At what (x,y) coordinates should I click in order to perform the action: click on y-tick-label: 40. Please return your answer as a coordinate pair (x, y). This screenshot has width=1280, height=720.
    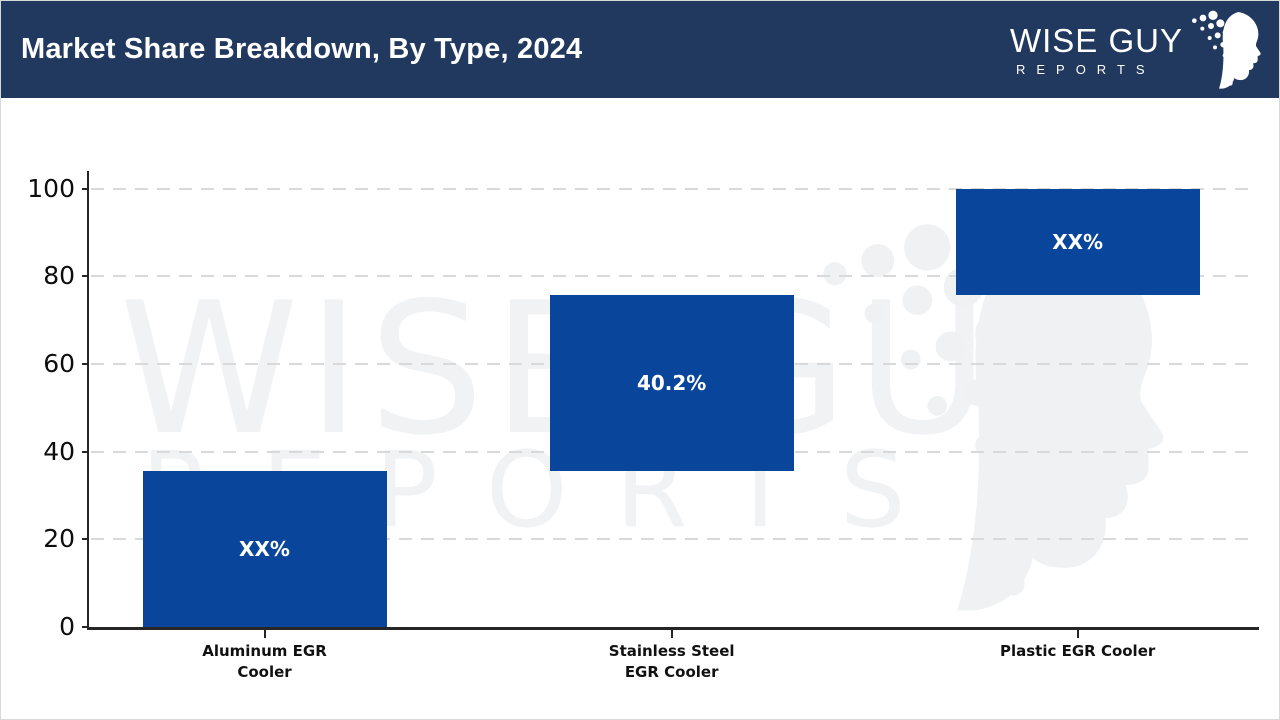
    Looking at the image, I should click on (59, 451).